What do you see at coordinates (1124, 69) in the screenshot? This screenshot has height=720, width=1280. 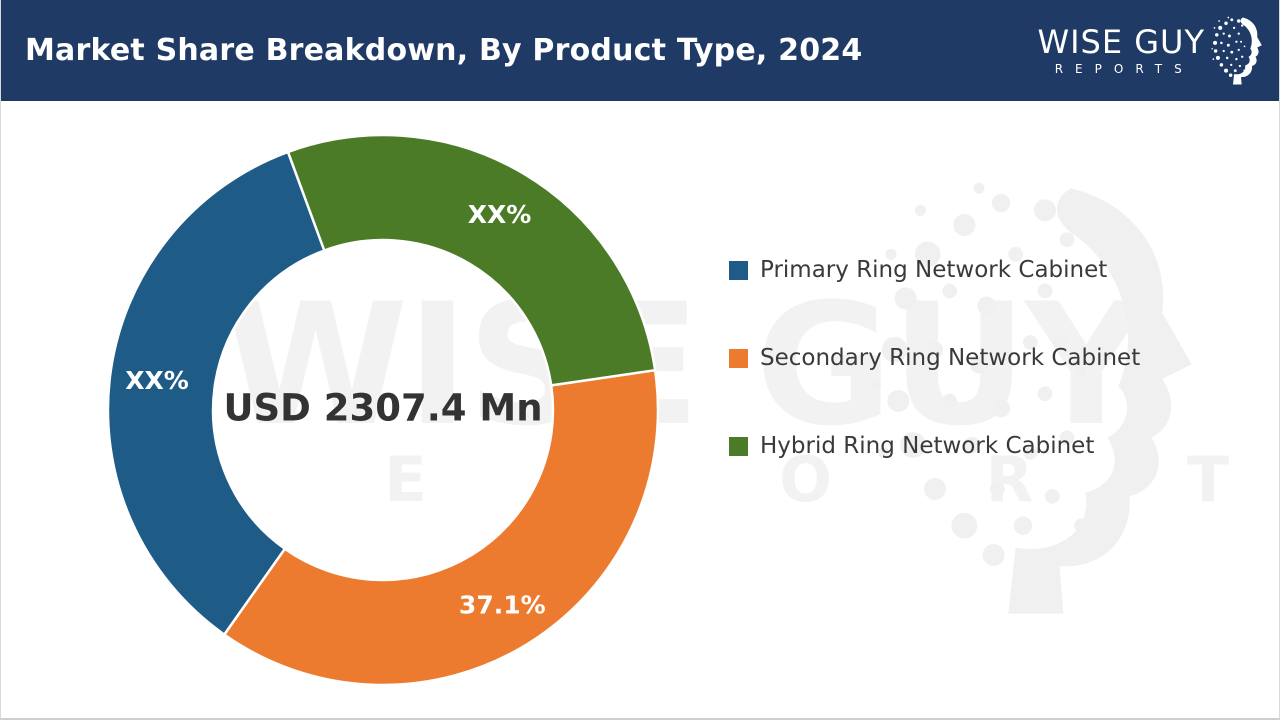 I see `logo-wordmark-sub: REPORTS` at bounding box center [1124, 69].